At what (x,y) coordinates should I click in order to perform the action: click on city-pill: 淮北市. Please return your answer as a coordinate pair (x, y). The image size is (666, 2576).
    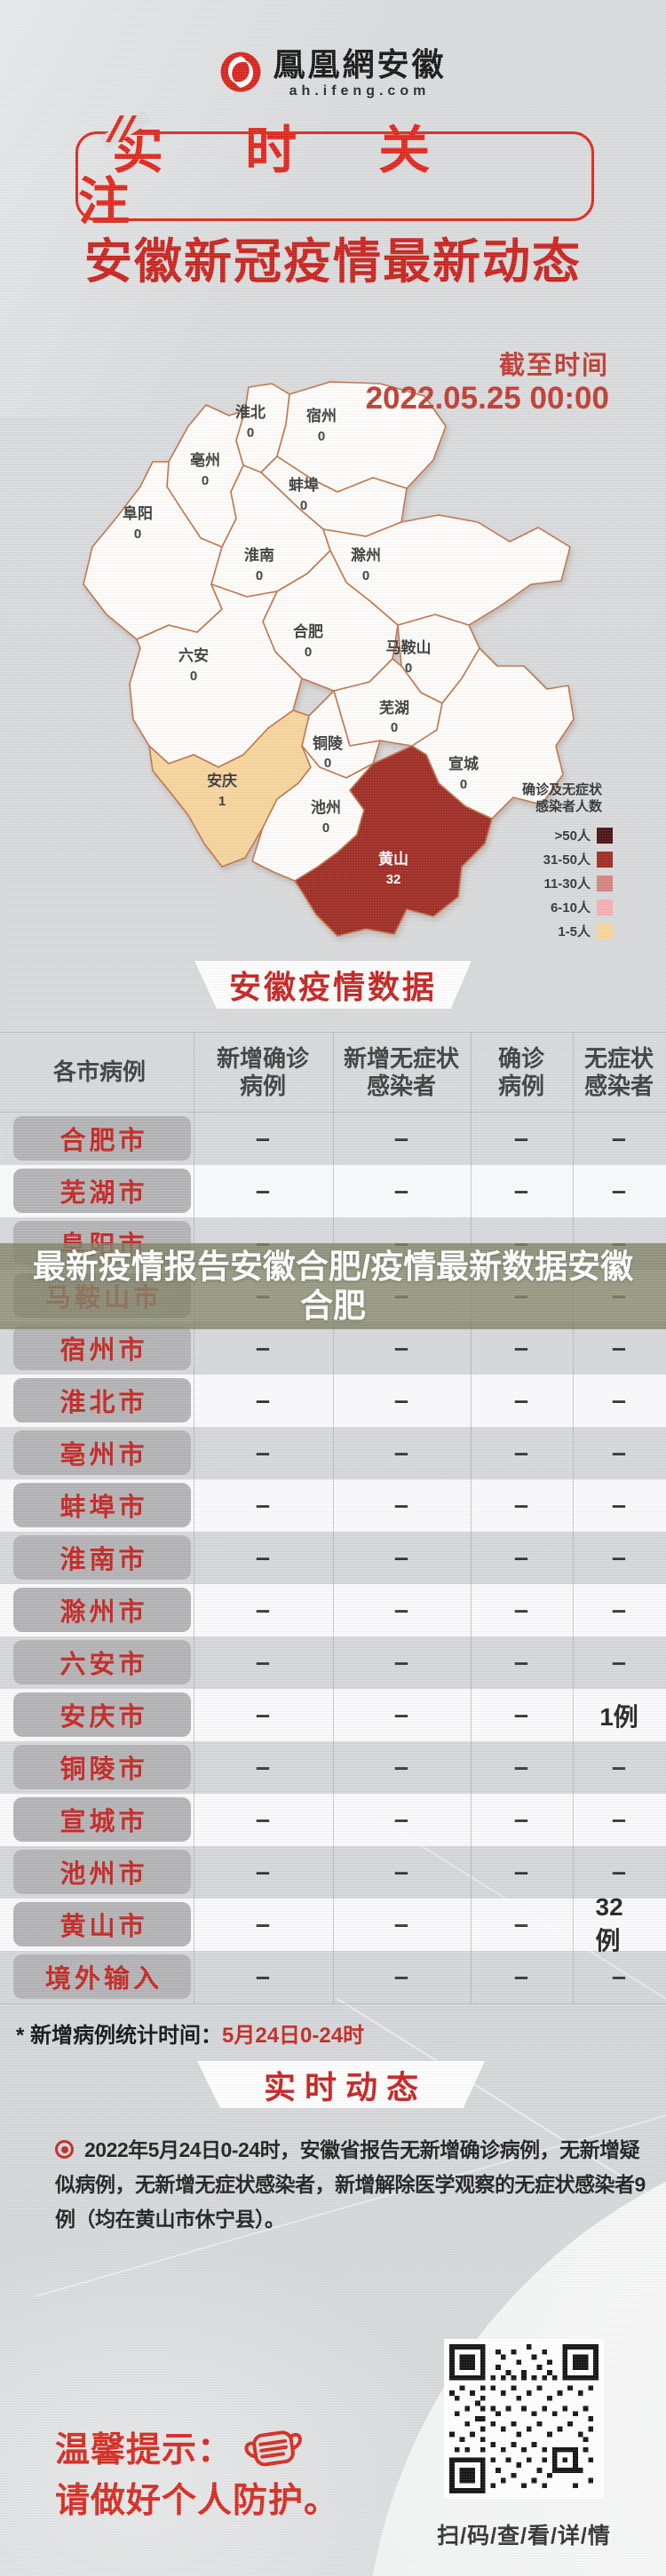
    Looking at the image, I should click on (102, 1401).